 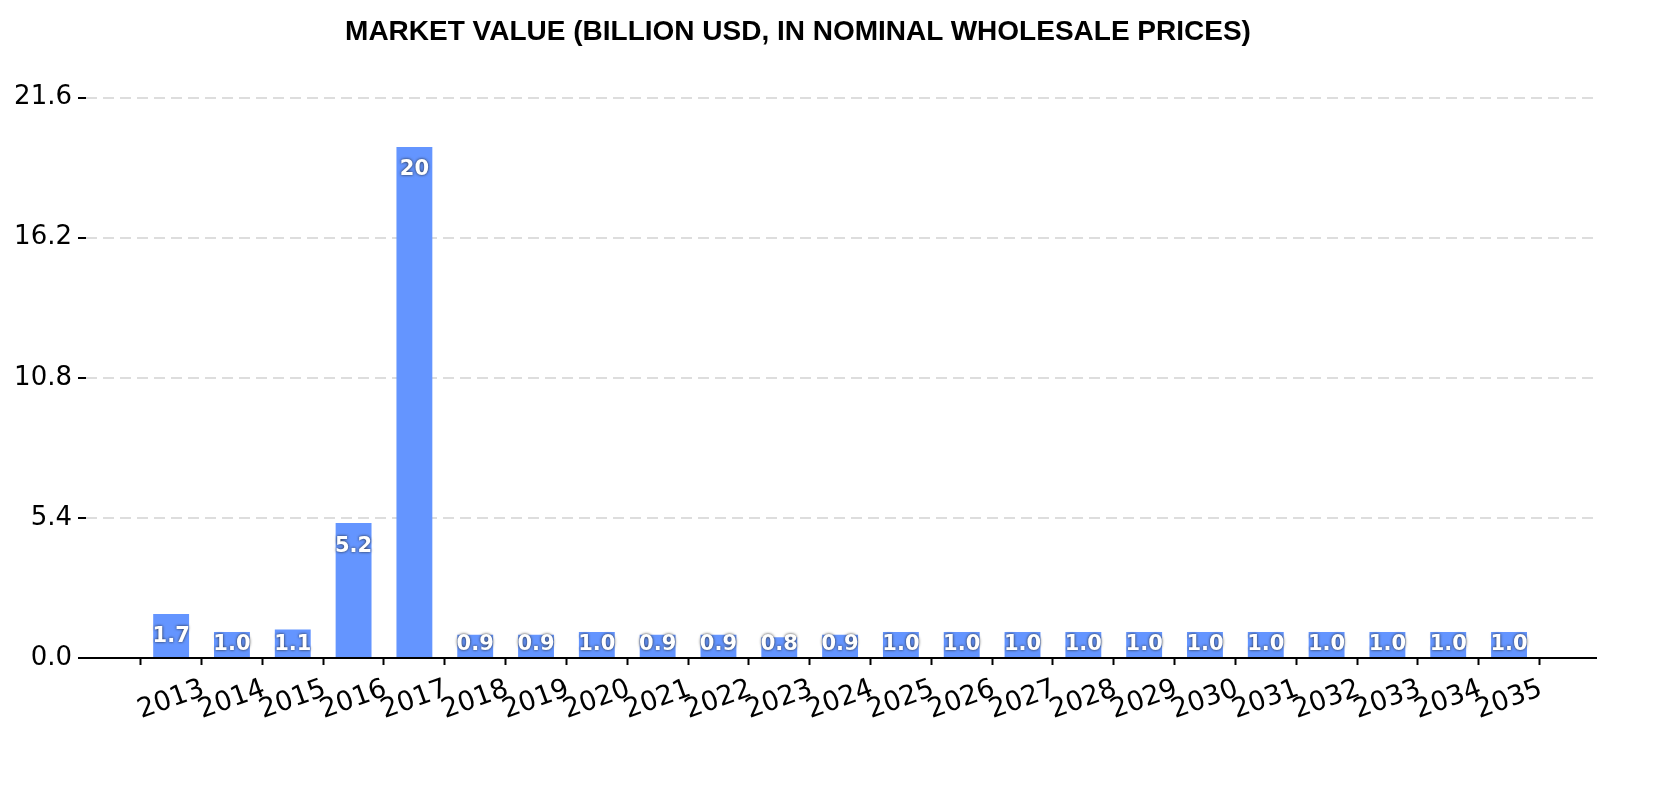 I want to click on y-tick-label: 5.4, so click(x=51, y=515).